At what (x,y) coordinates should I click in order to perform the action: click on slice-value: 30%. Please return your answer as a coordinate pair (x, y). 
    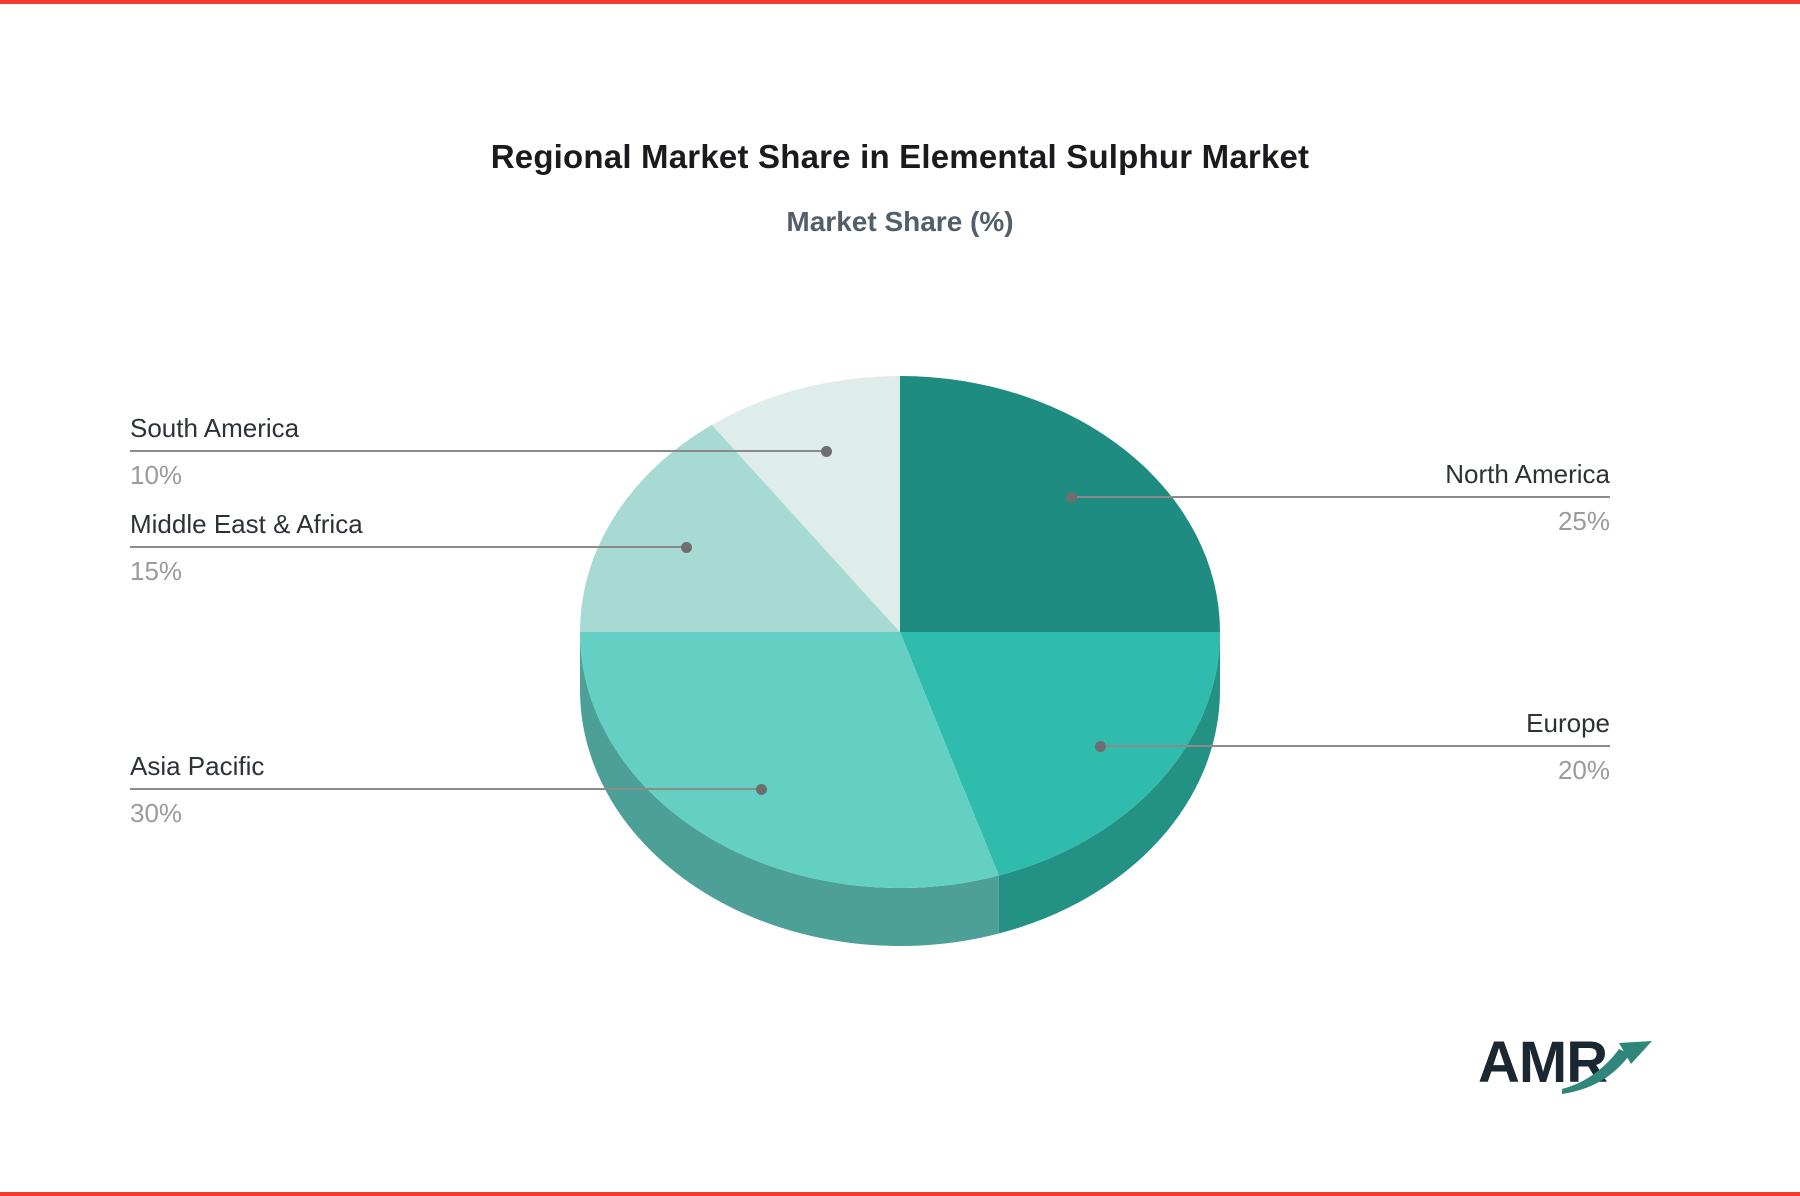
    Looking at the image, I should click on (156, 813).